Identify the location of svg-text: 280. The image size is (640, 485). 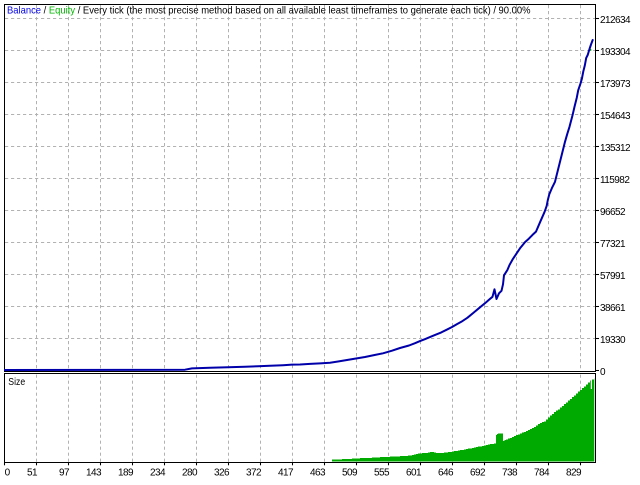
(190, 472).